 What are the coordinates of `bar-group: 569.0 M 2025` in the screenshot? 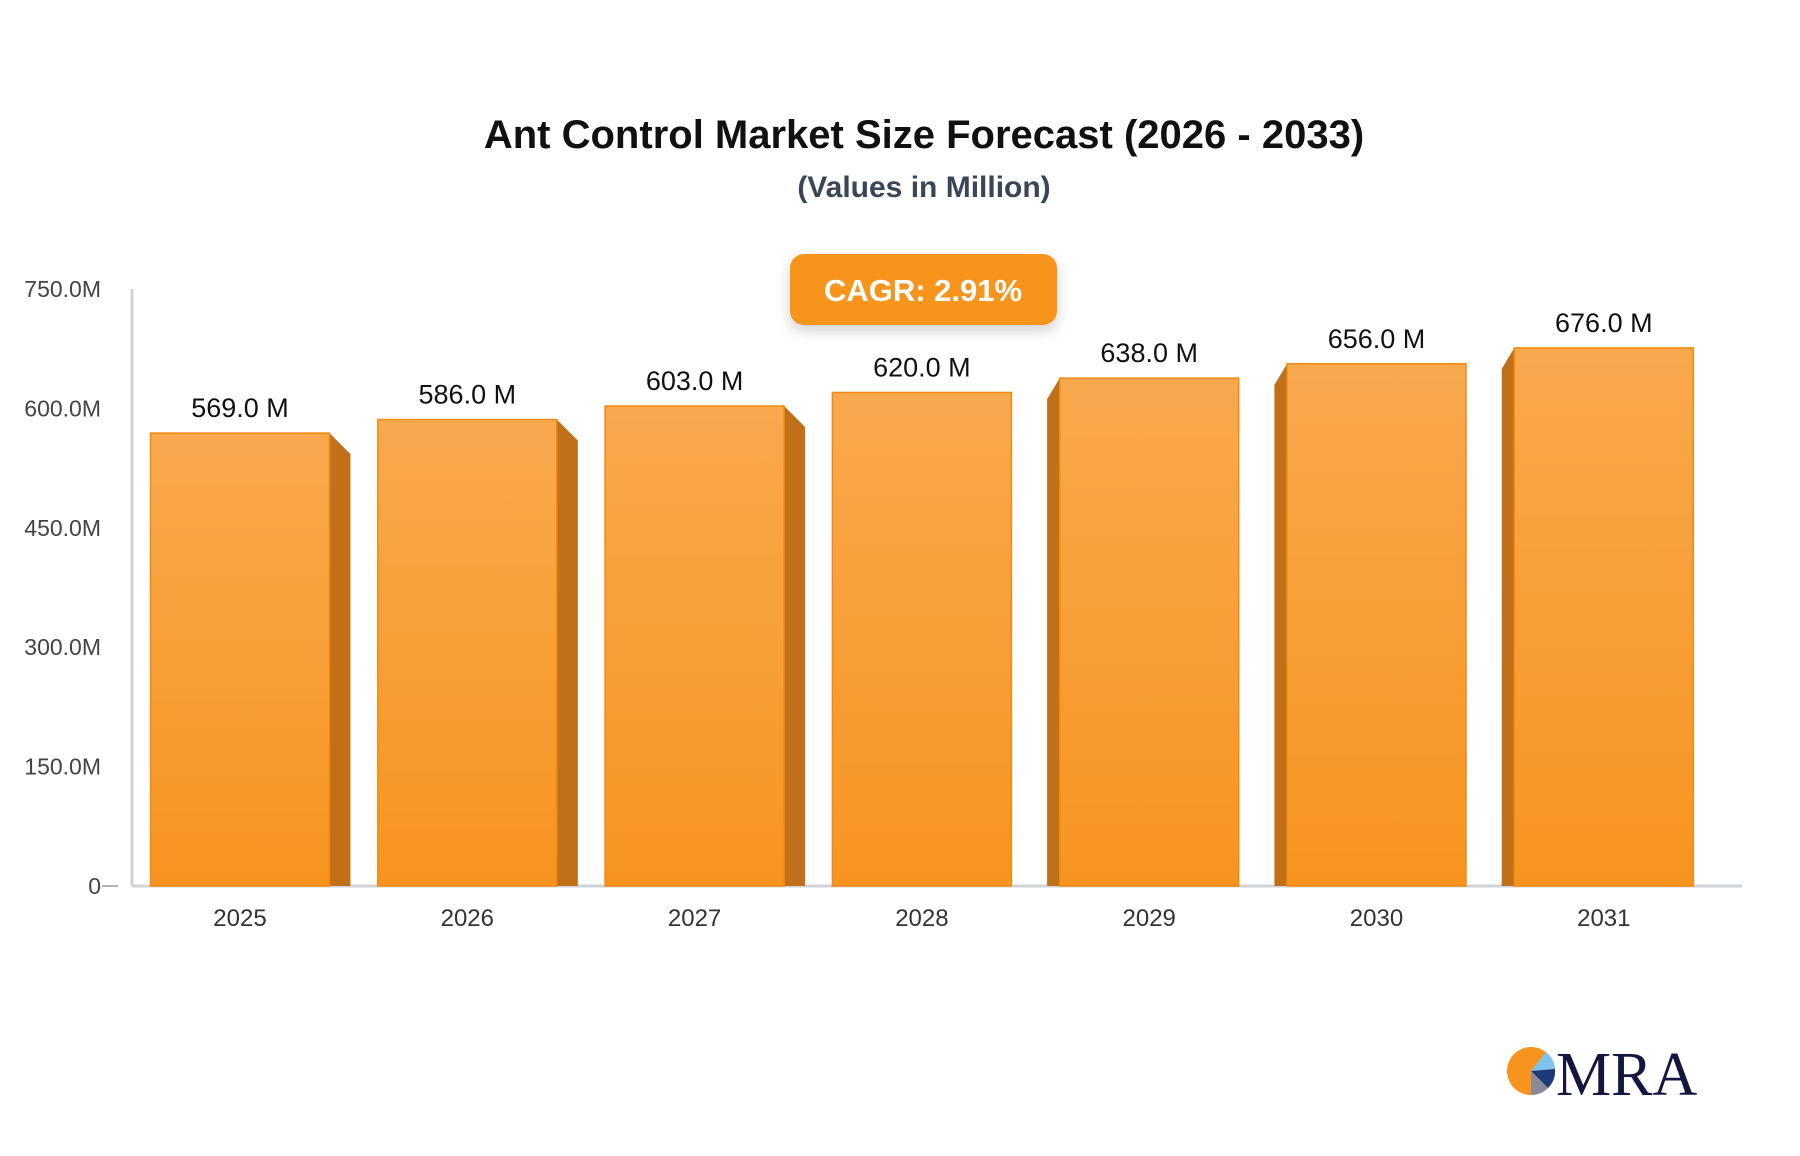 It's located at (250, 662).